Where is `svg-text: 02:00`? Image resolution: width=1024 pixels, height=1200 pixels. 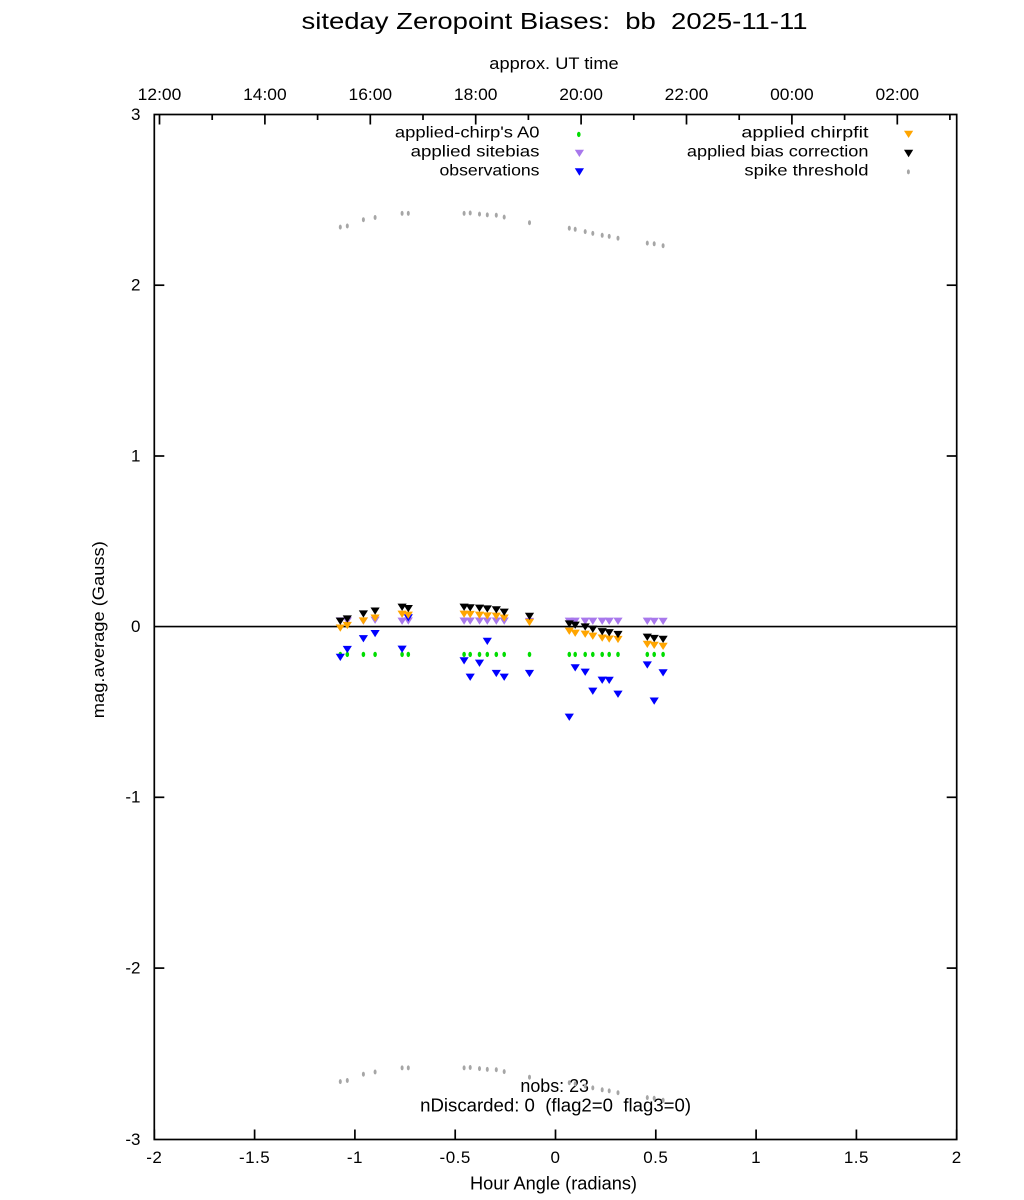
svg-text: 02:00 is located at coordinates (898, 94).